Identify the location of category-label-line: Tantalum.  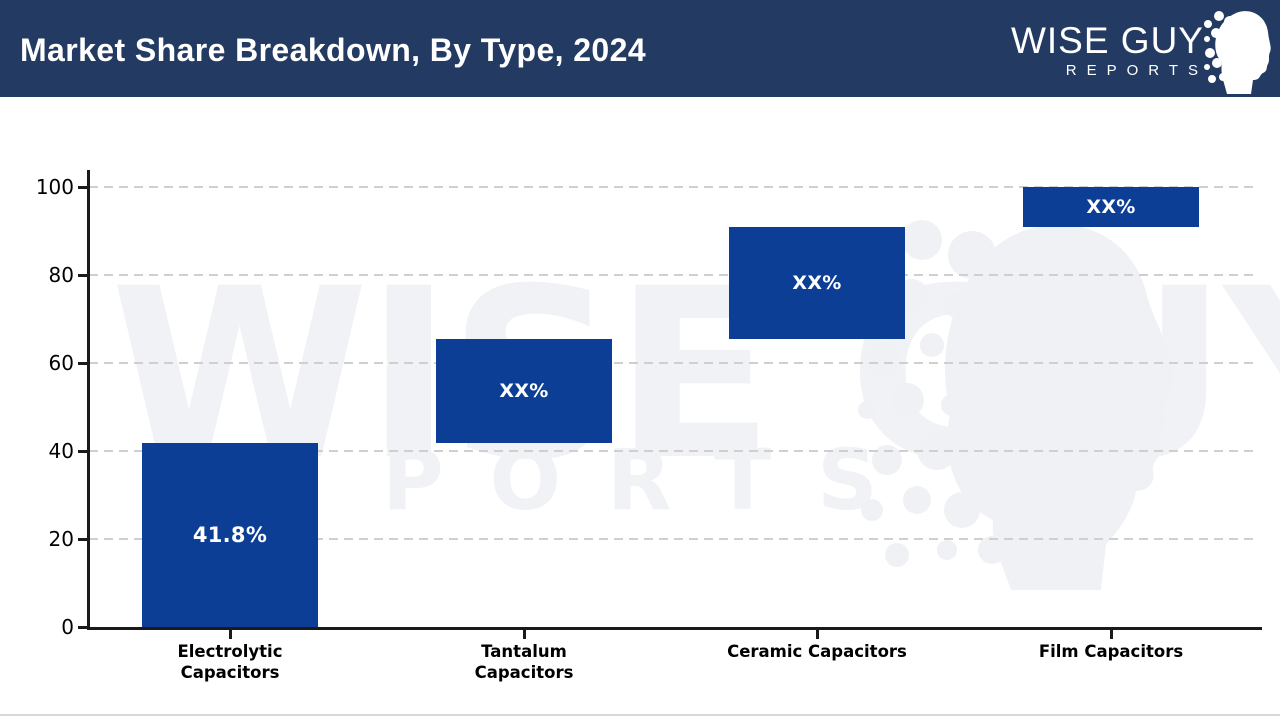
(524, 651).